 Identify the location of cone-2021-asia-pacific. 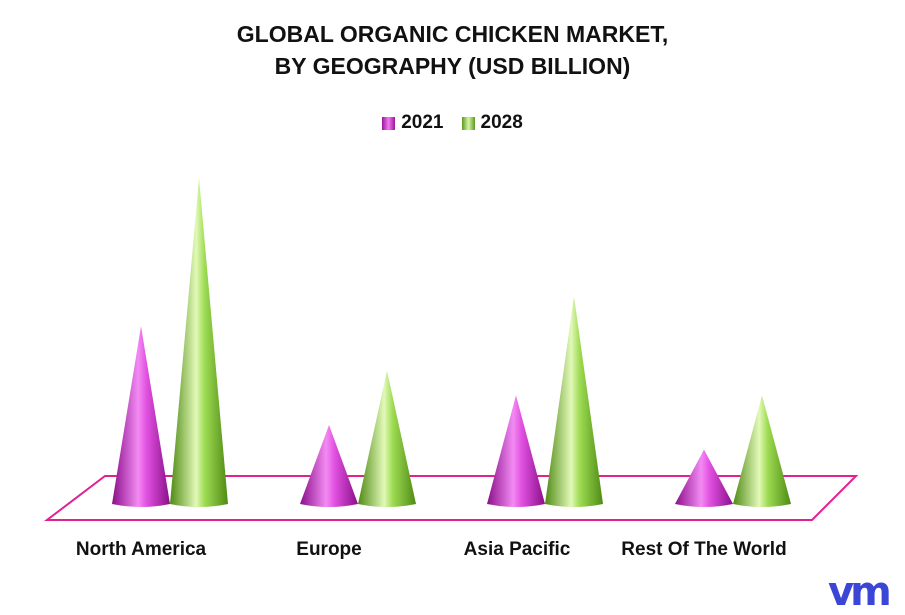
(516, 451).